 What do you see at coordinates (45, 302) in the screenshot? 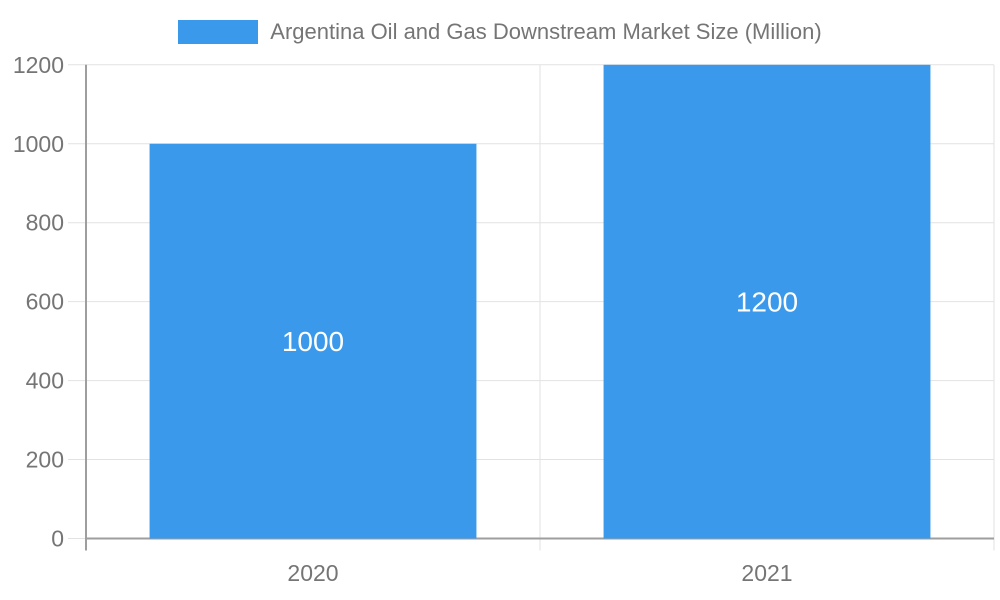
I see `y-tick-label-600: 600` at bounding box center [45, 302].